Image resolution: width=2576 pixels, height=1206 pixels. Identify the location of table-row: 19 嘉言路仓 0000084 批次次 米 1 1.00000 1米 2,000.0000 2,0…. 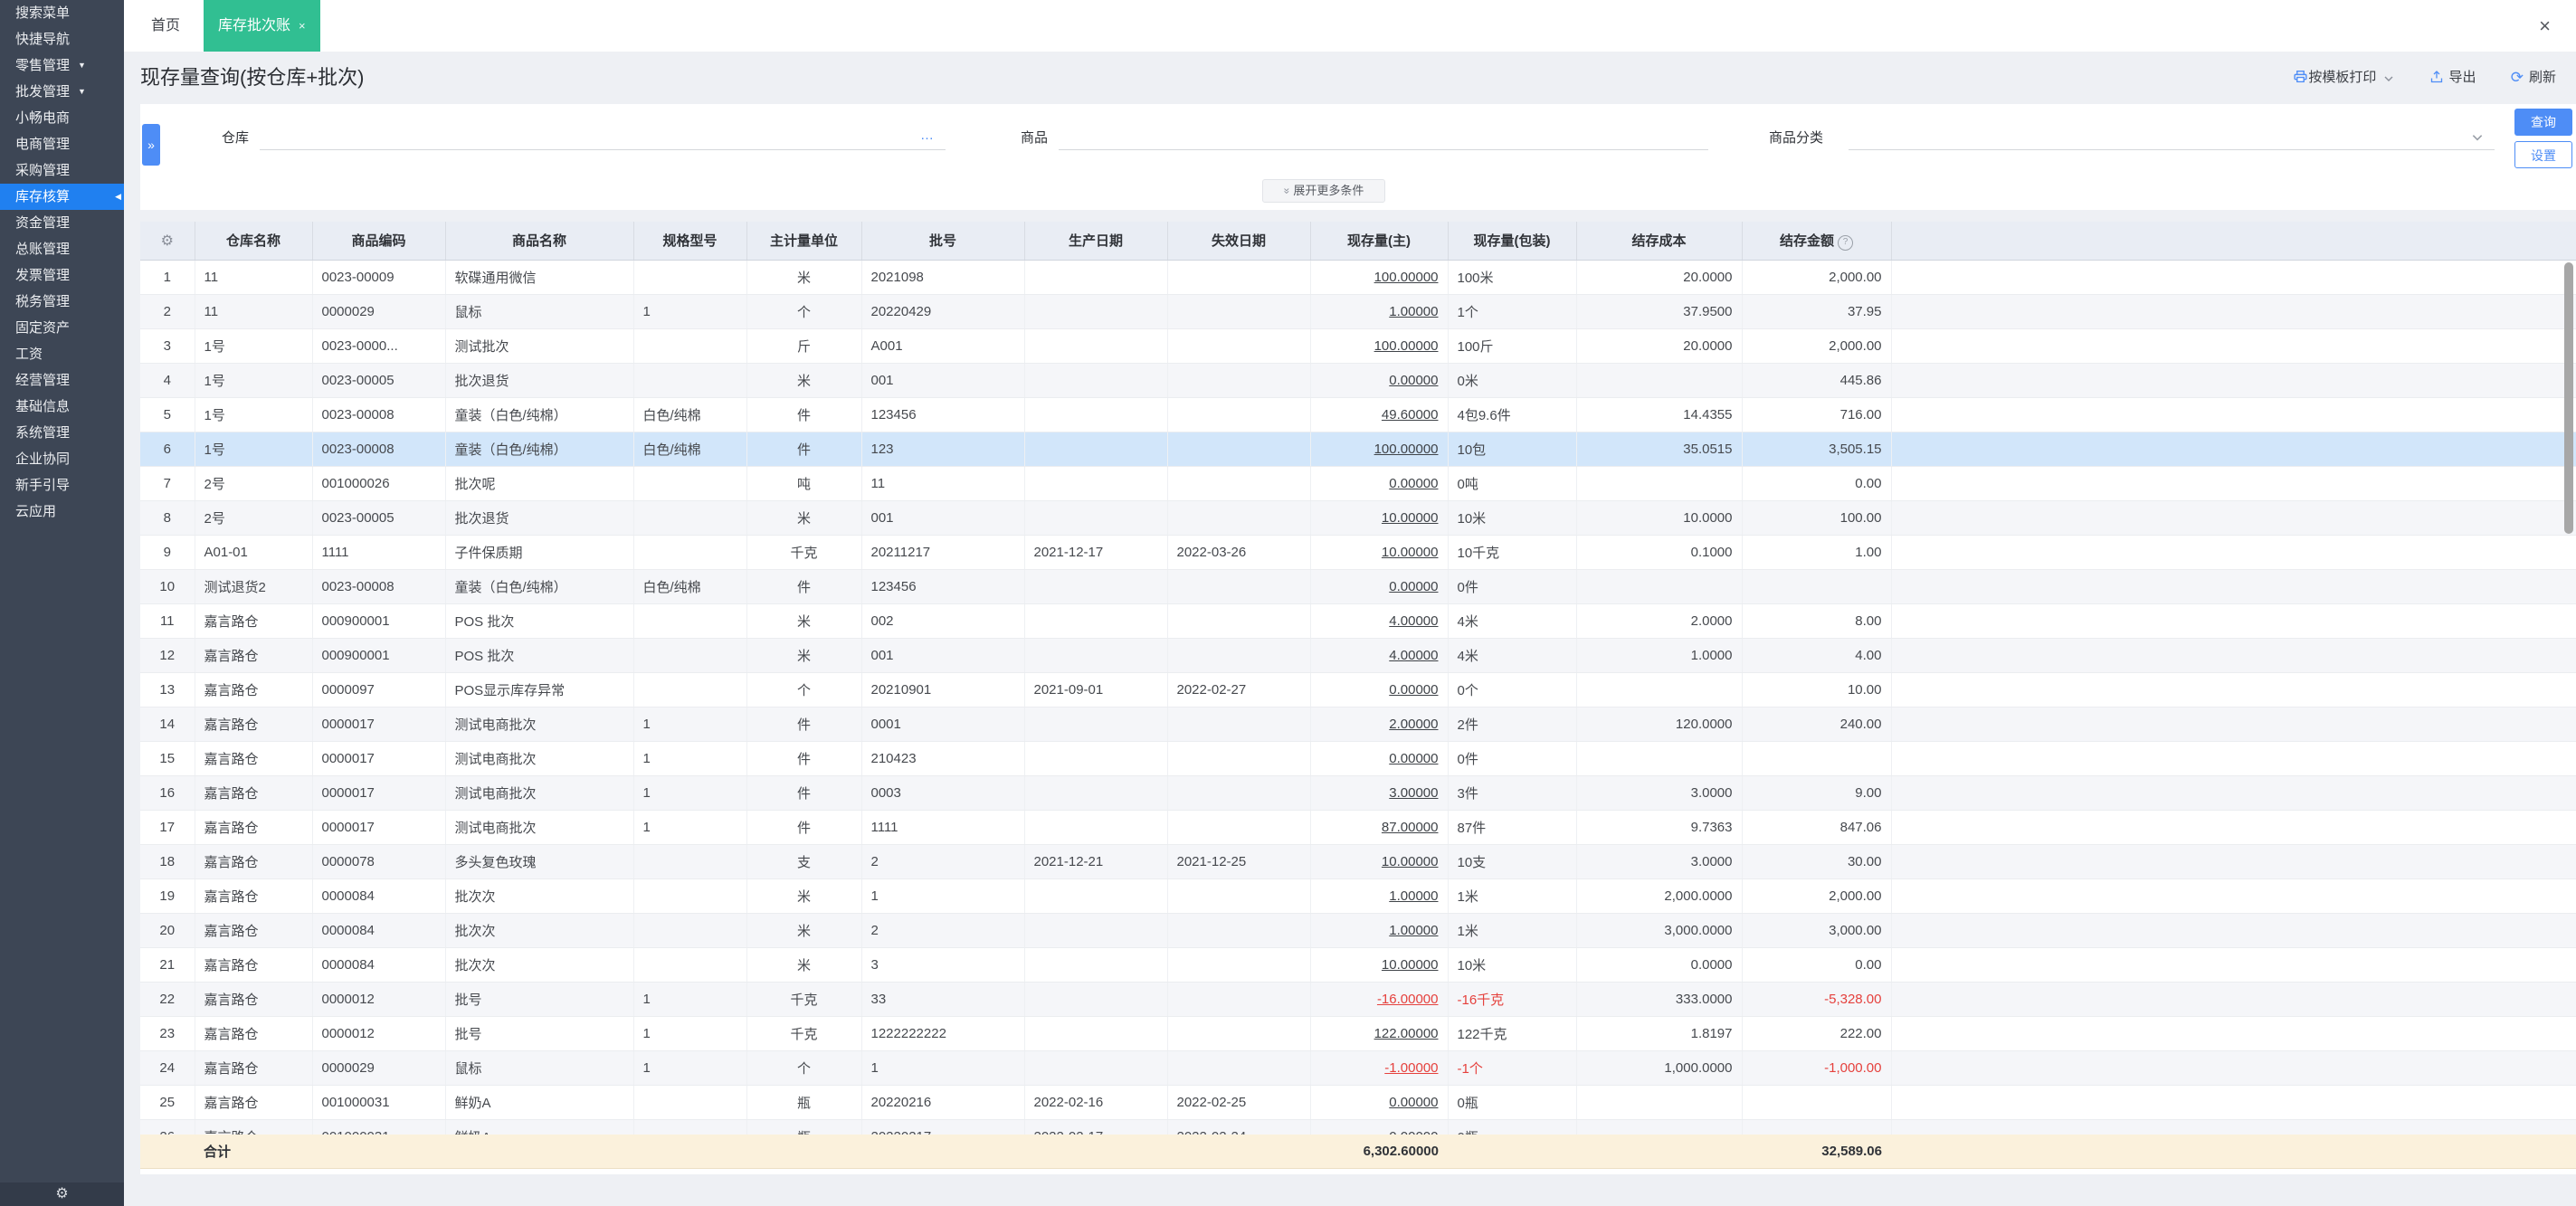
(1358, 896).